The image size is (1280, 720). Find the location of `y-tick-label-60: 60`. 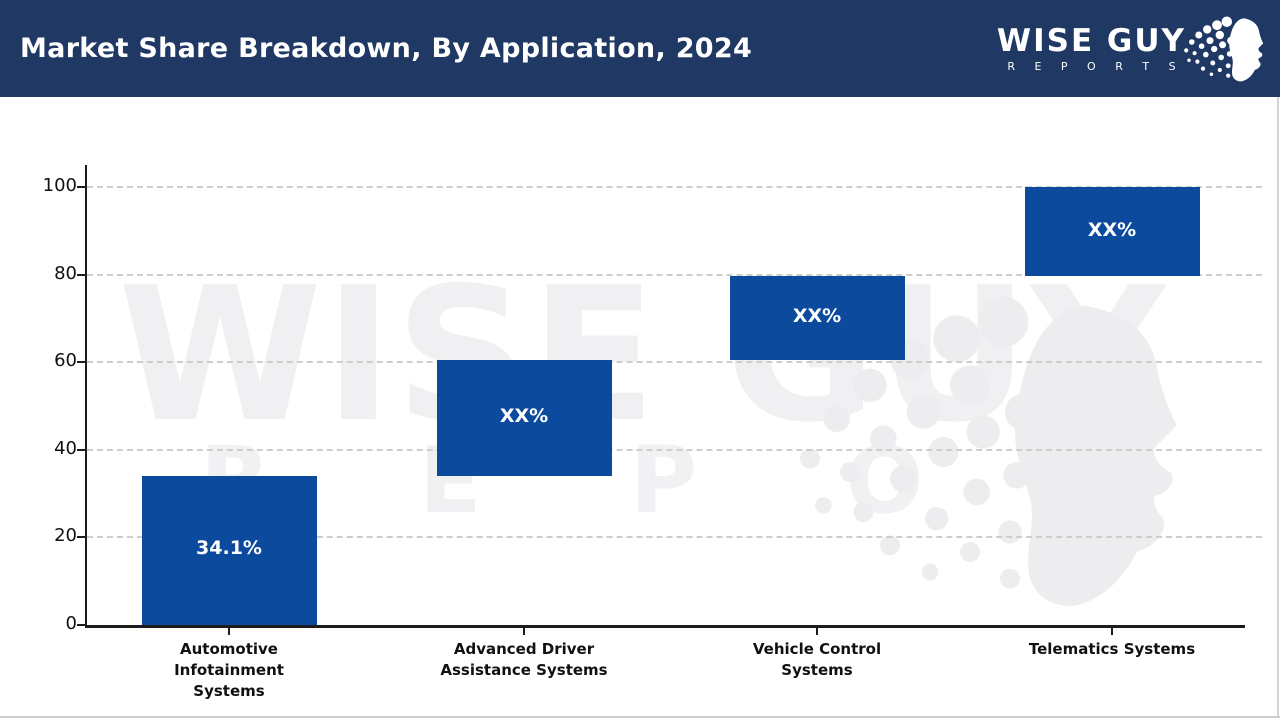

y-tick-label-60: 60 is located at coordinates (65, 361).